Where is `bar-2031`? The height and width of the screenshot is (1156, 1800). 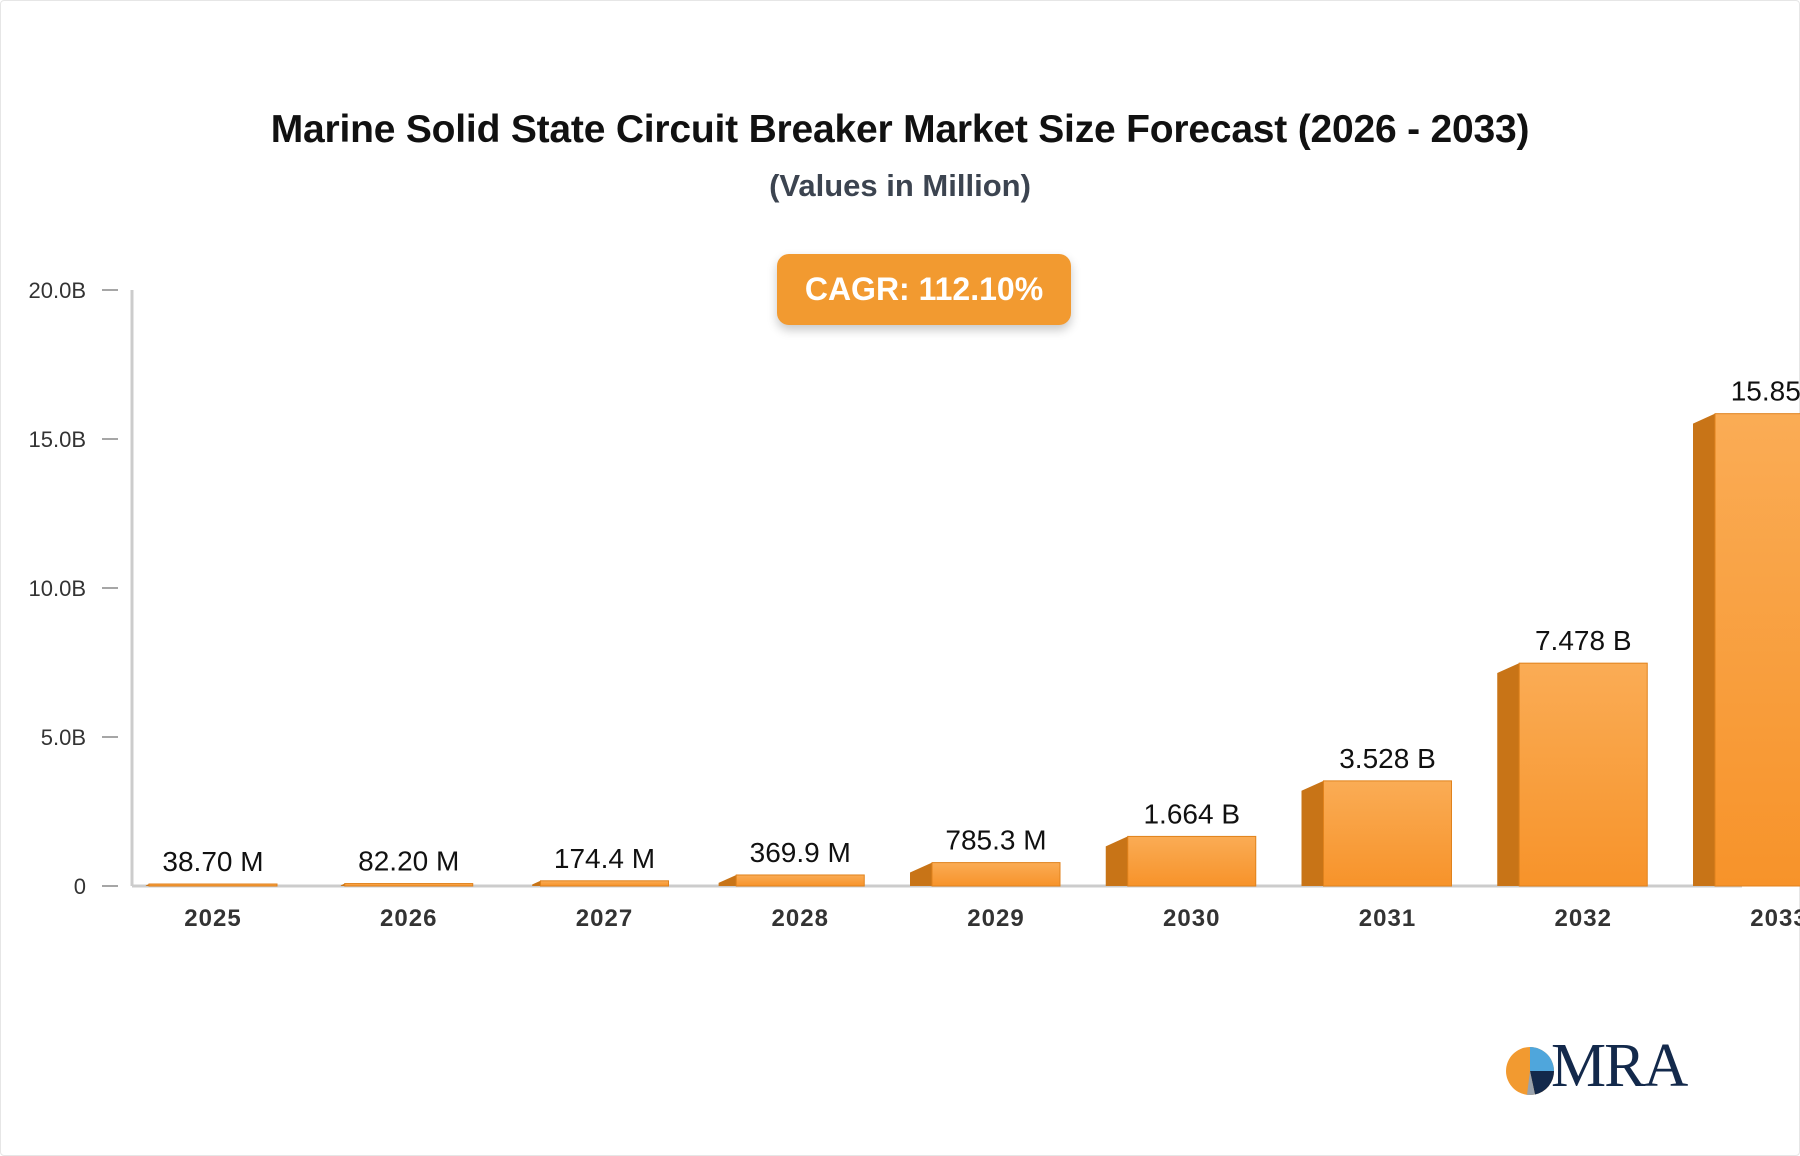
bar-2031 is located at coordinates (1387, 833).